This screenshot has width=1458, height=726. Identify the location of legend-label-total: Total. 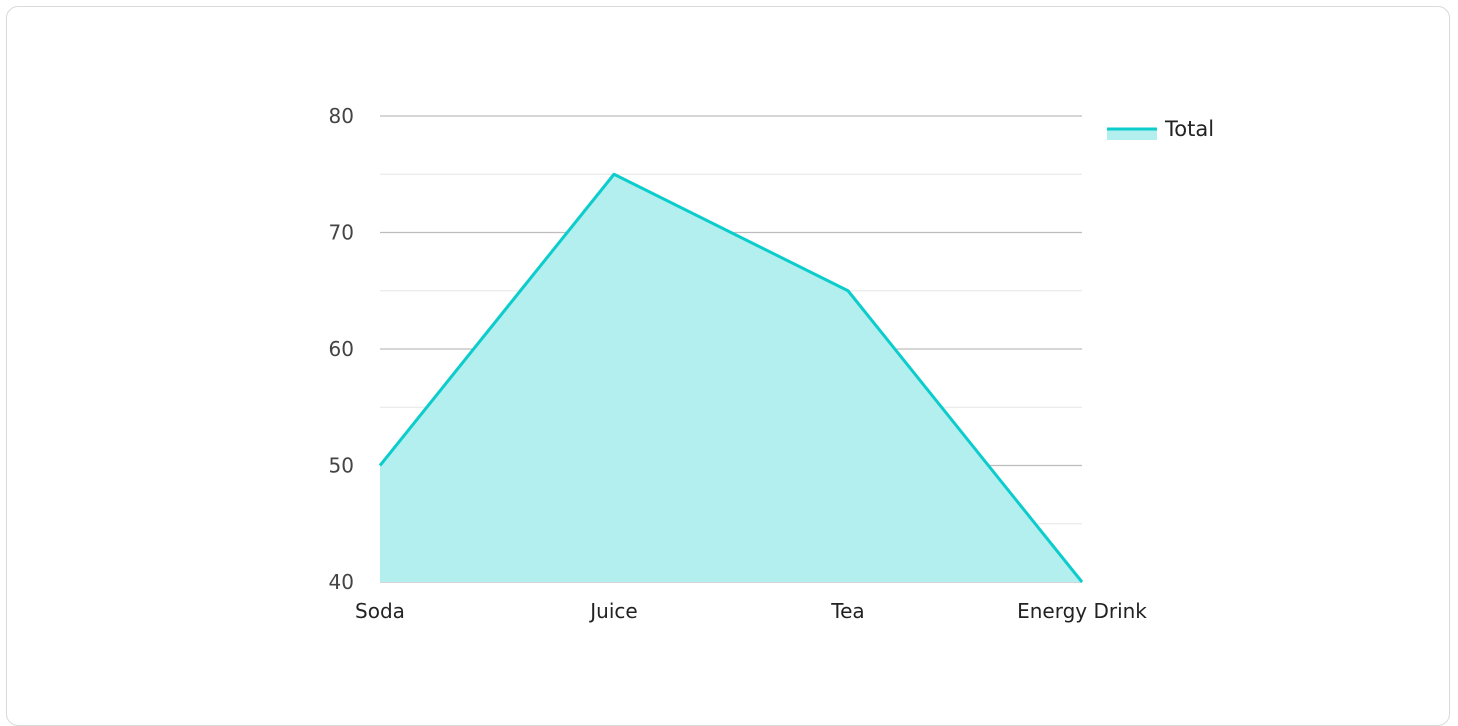
(1189, 129).